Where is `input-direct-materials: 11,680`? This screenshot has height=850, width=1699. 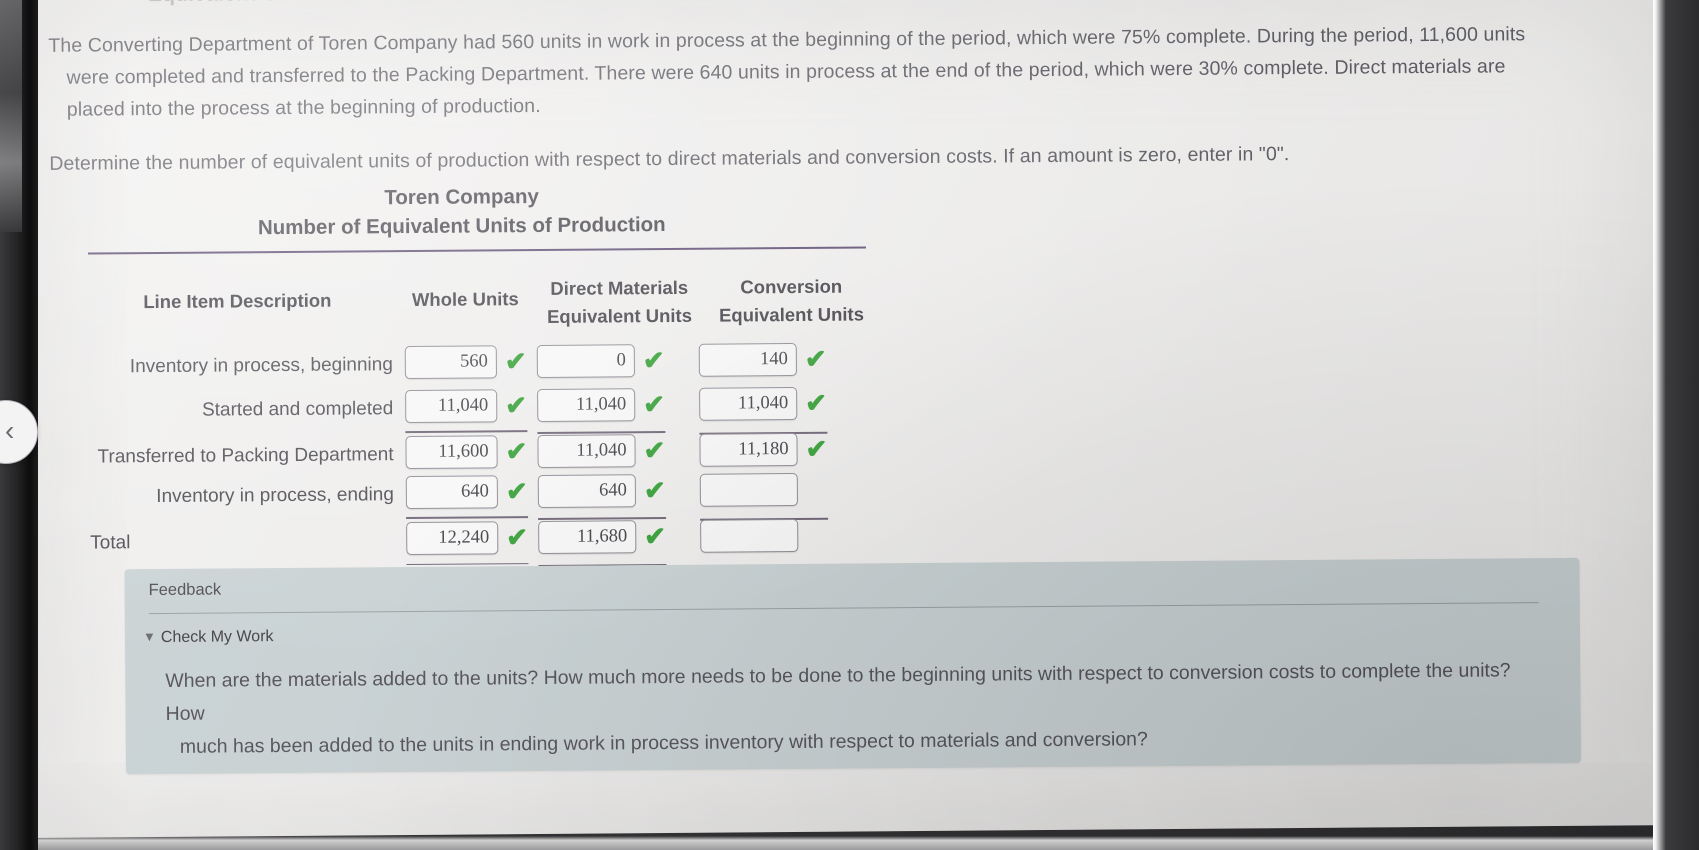
input-direct-materials: 11,680 is located at coordinates (587, 537).